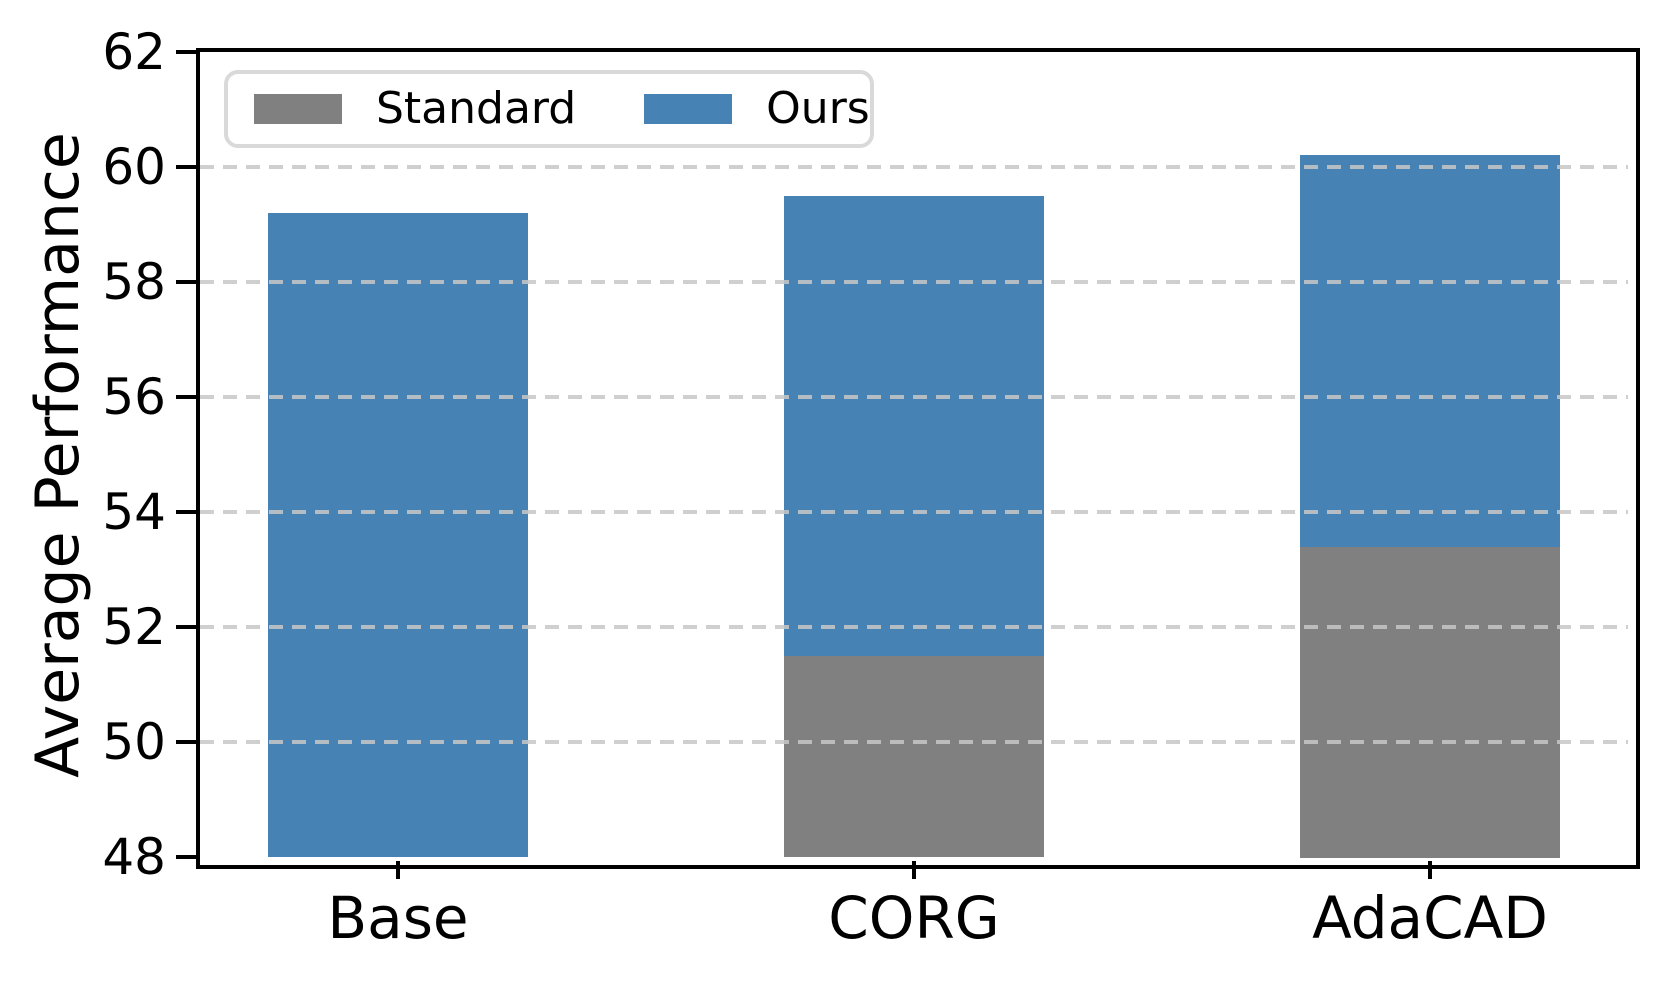 This screenshot has width=1663, height=981. I want to click on y-tick-label-56: 56, so click(134, 397).